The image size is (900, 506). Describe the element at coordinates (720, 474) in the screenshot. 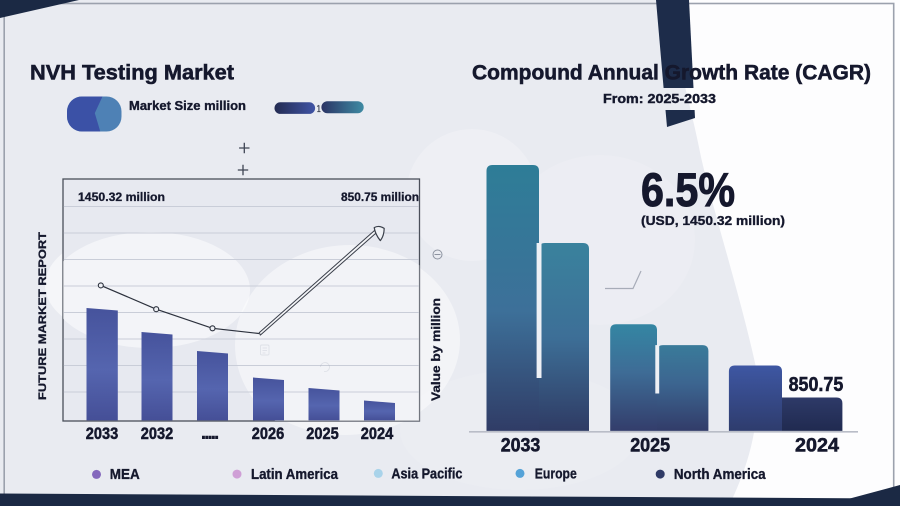

I see `svg-text: North America` at that location.